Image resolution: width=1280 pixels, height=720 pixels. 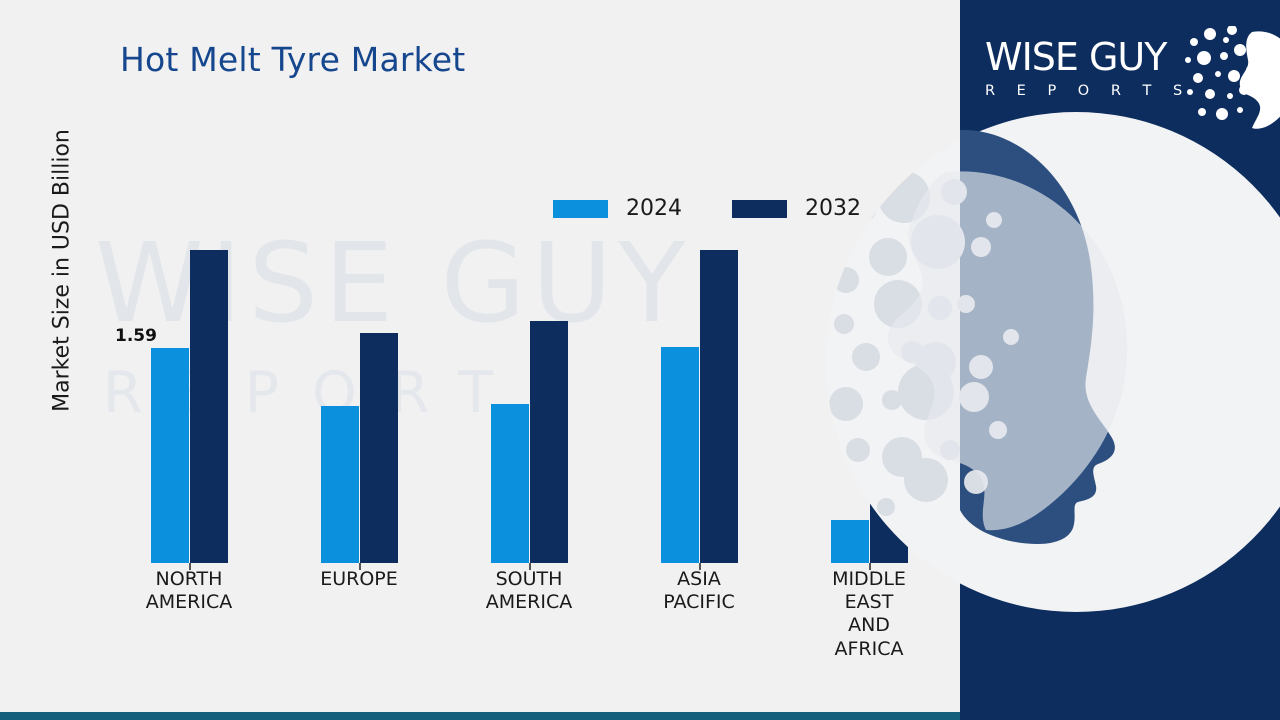 What do you see at coordinates (359, 579) in the screenshot?
I see `x-axis-category-label: EUROPE` at bounding box center [359, 579].